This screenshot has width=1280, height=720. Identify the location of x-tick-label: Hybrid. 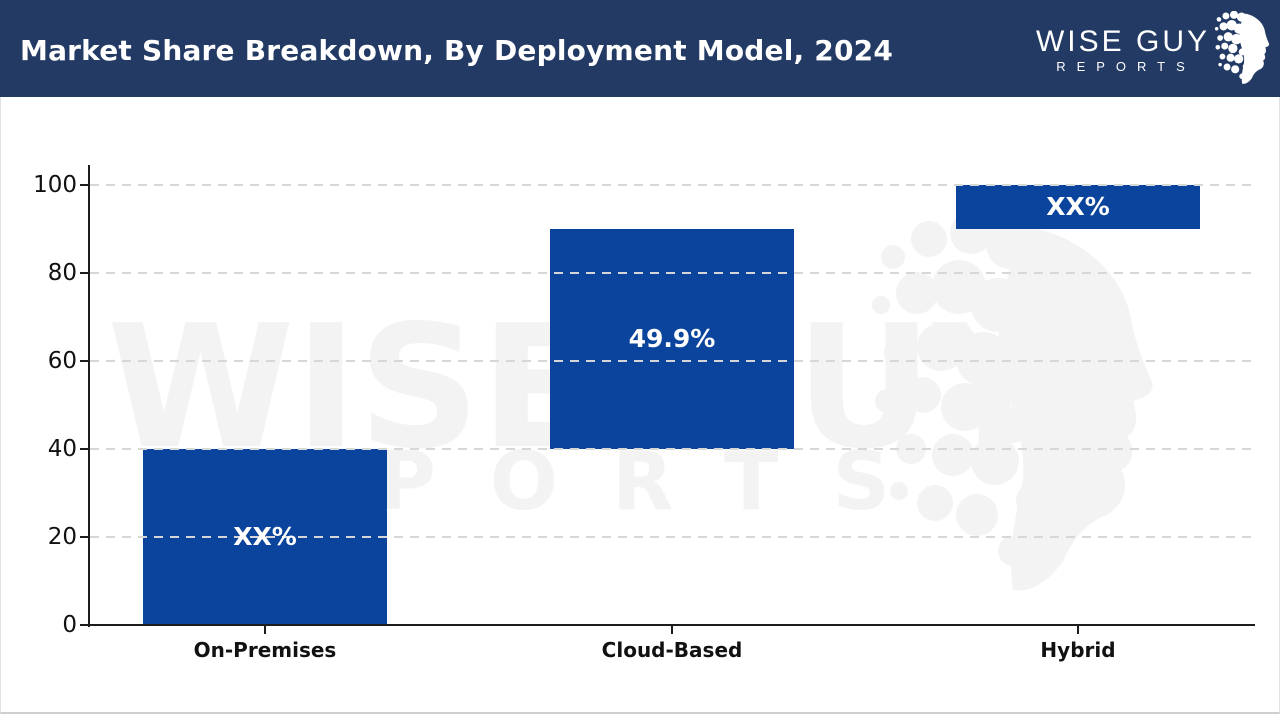
(1078, 650).